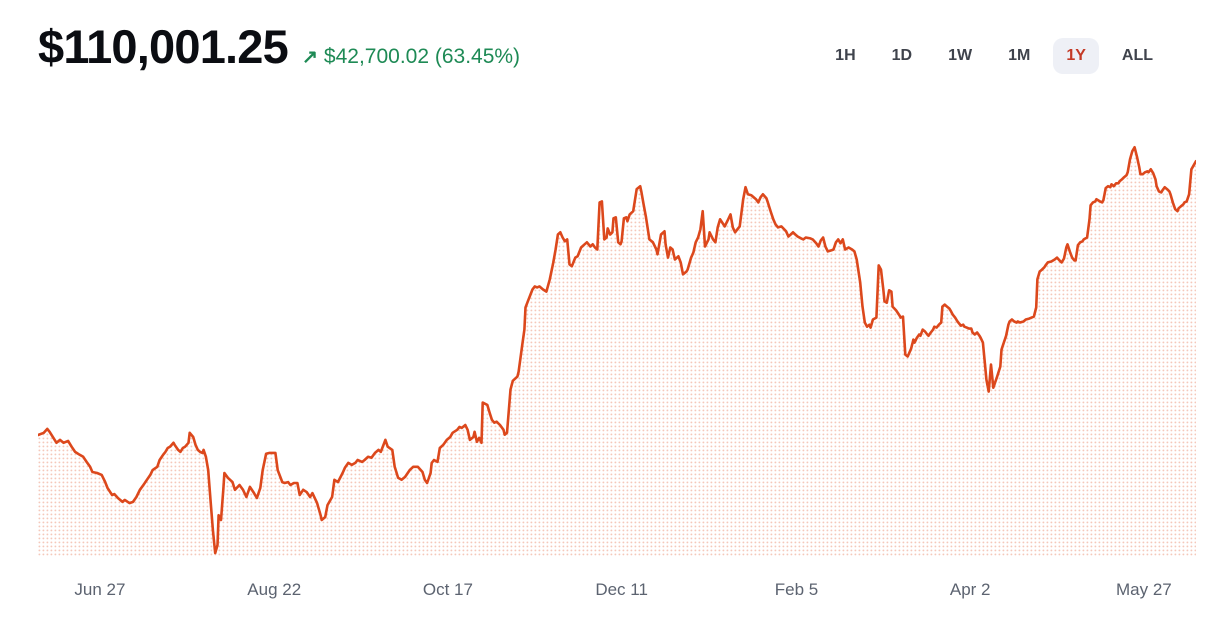 The height and width of the screenshot is (629, 1214). What do you see at coordinates (960, 56) in the screenshot?
I see `range-button-1w: 1W` at bounding box center [960, 56].